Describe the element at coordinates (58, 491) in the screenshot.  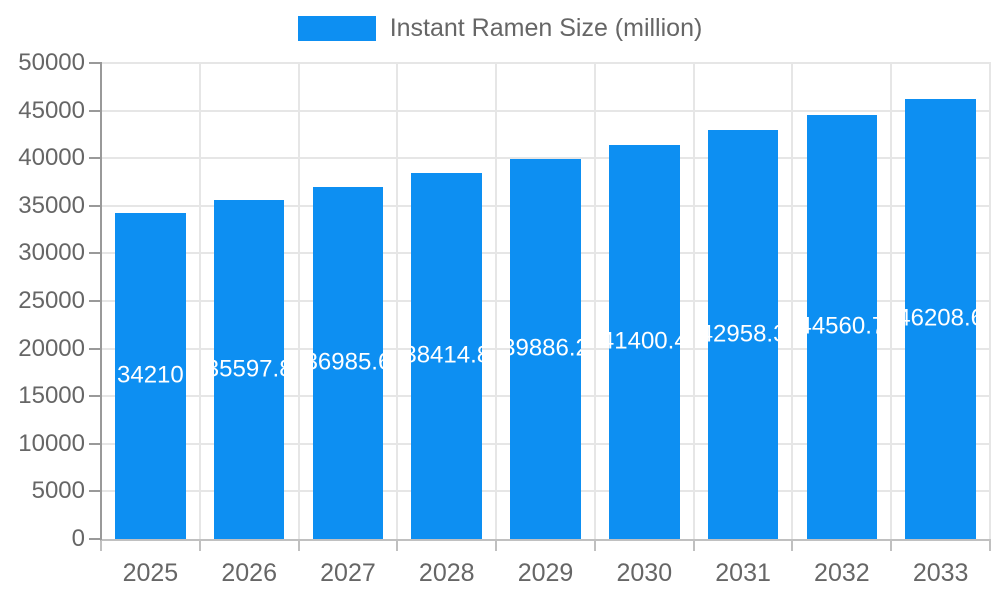
I see `y-tick-label: 5000` at that location.